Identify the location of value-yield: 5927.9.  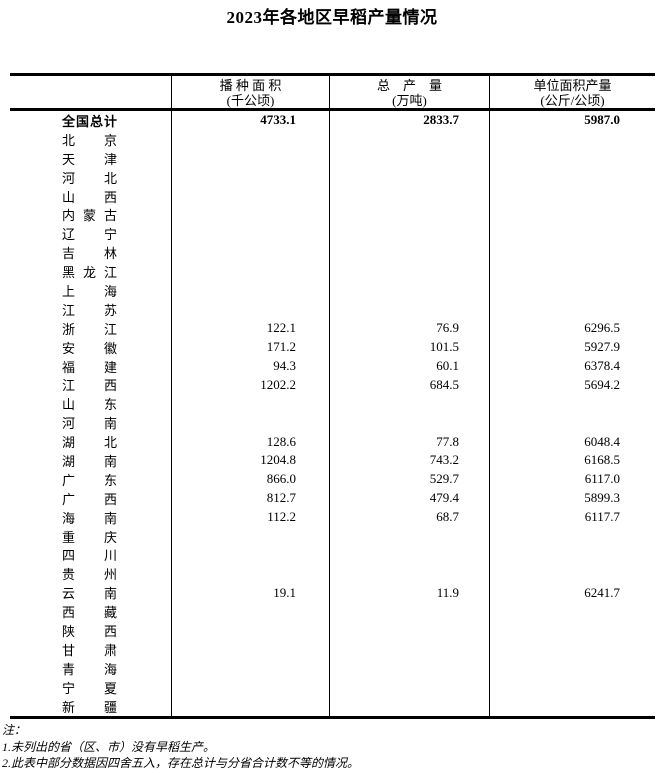
(602, 347).